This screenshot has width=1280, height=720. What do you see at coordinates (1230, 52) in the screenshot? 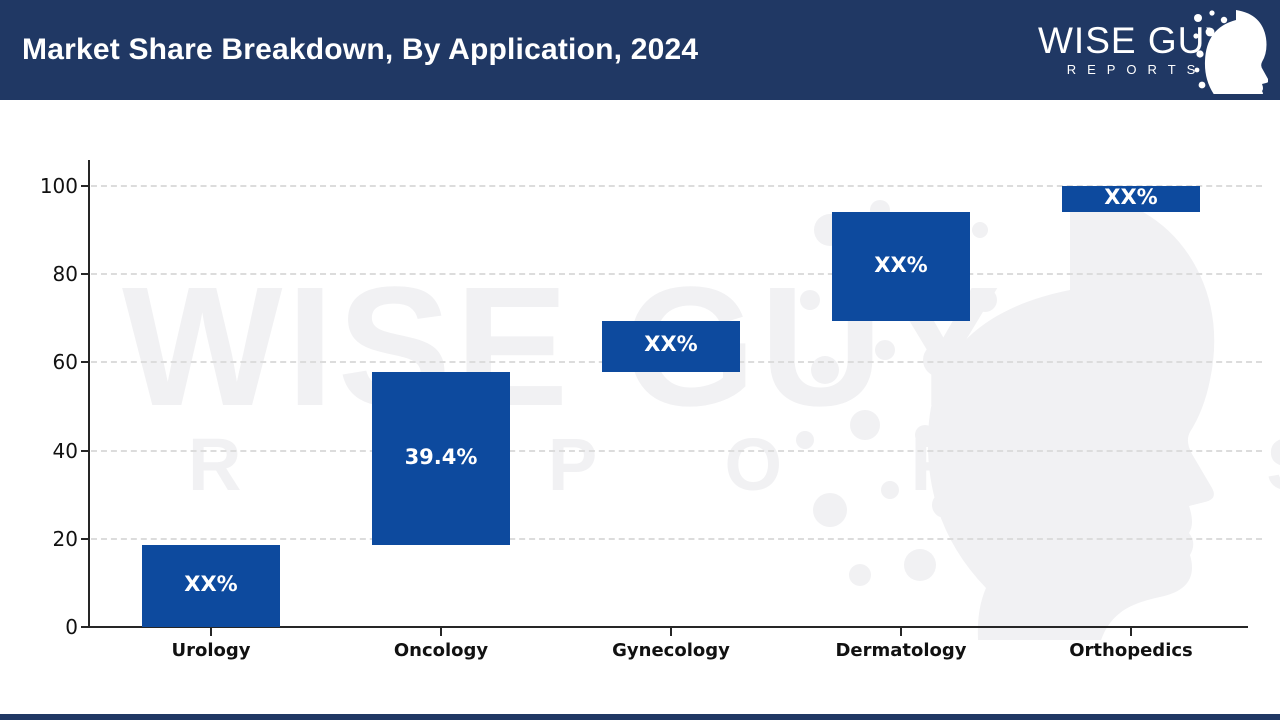
I see `logo-face-icon` at bounding box center [1230, 52].